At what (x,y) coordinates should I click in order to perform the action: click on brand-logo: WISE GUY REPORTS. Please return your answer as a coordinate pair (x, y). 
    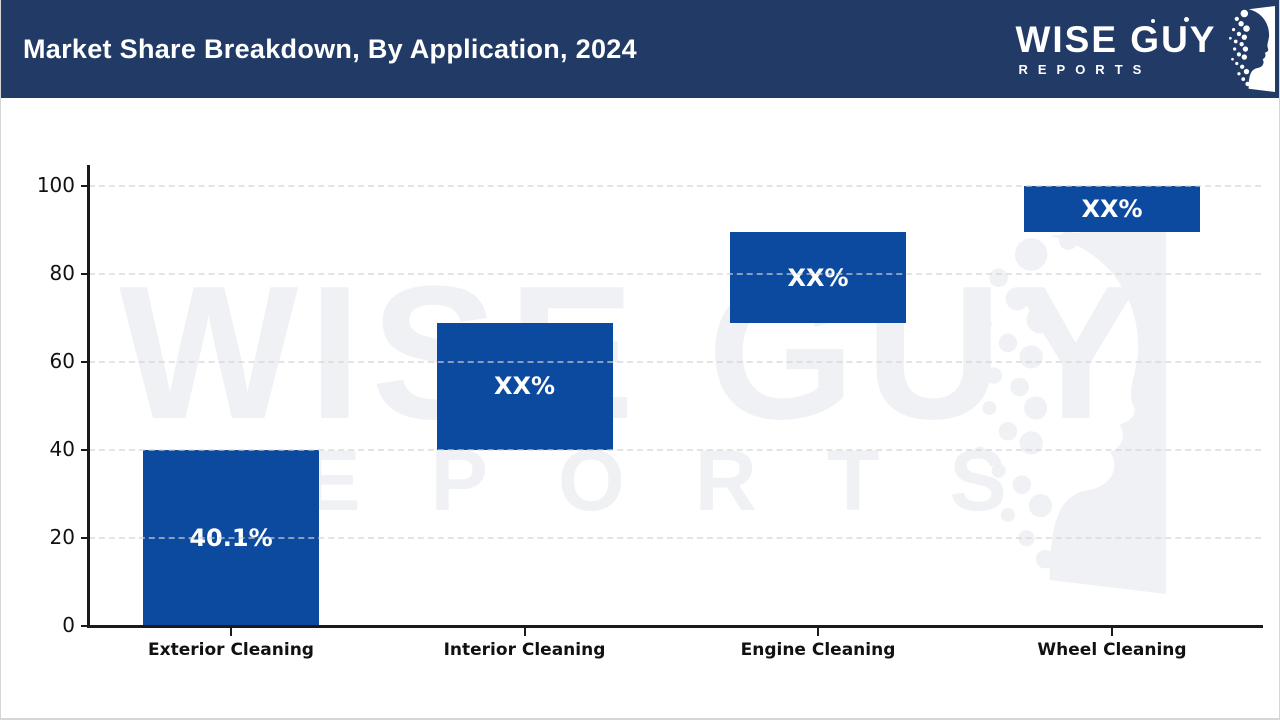
    Looking at the image, I should click on (1147, 49).